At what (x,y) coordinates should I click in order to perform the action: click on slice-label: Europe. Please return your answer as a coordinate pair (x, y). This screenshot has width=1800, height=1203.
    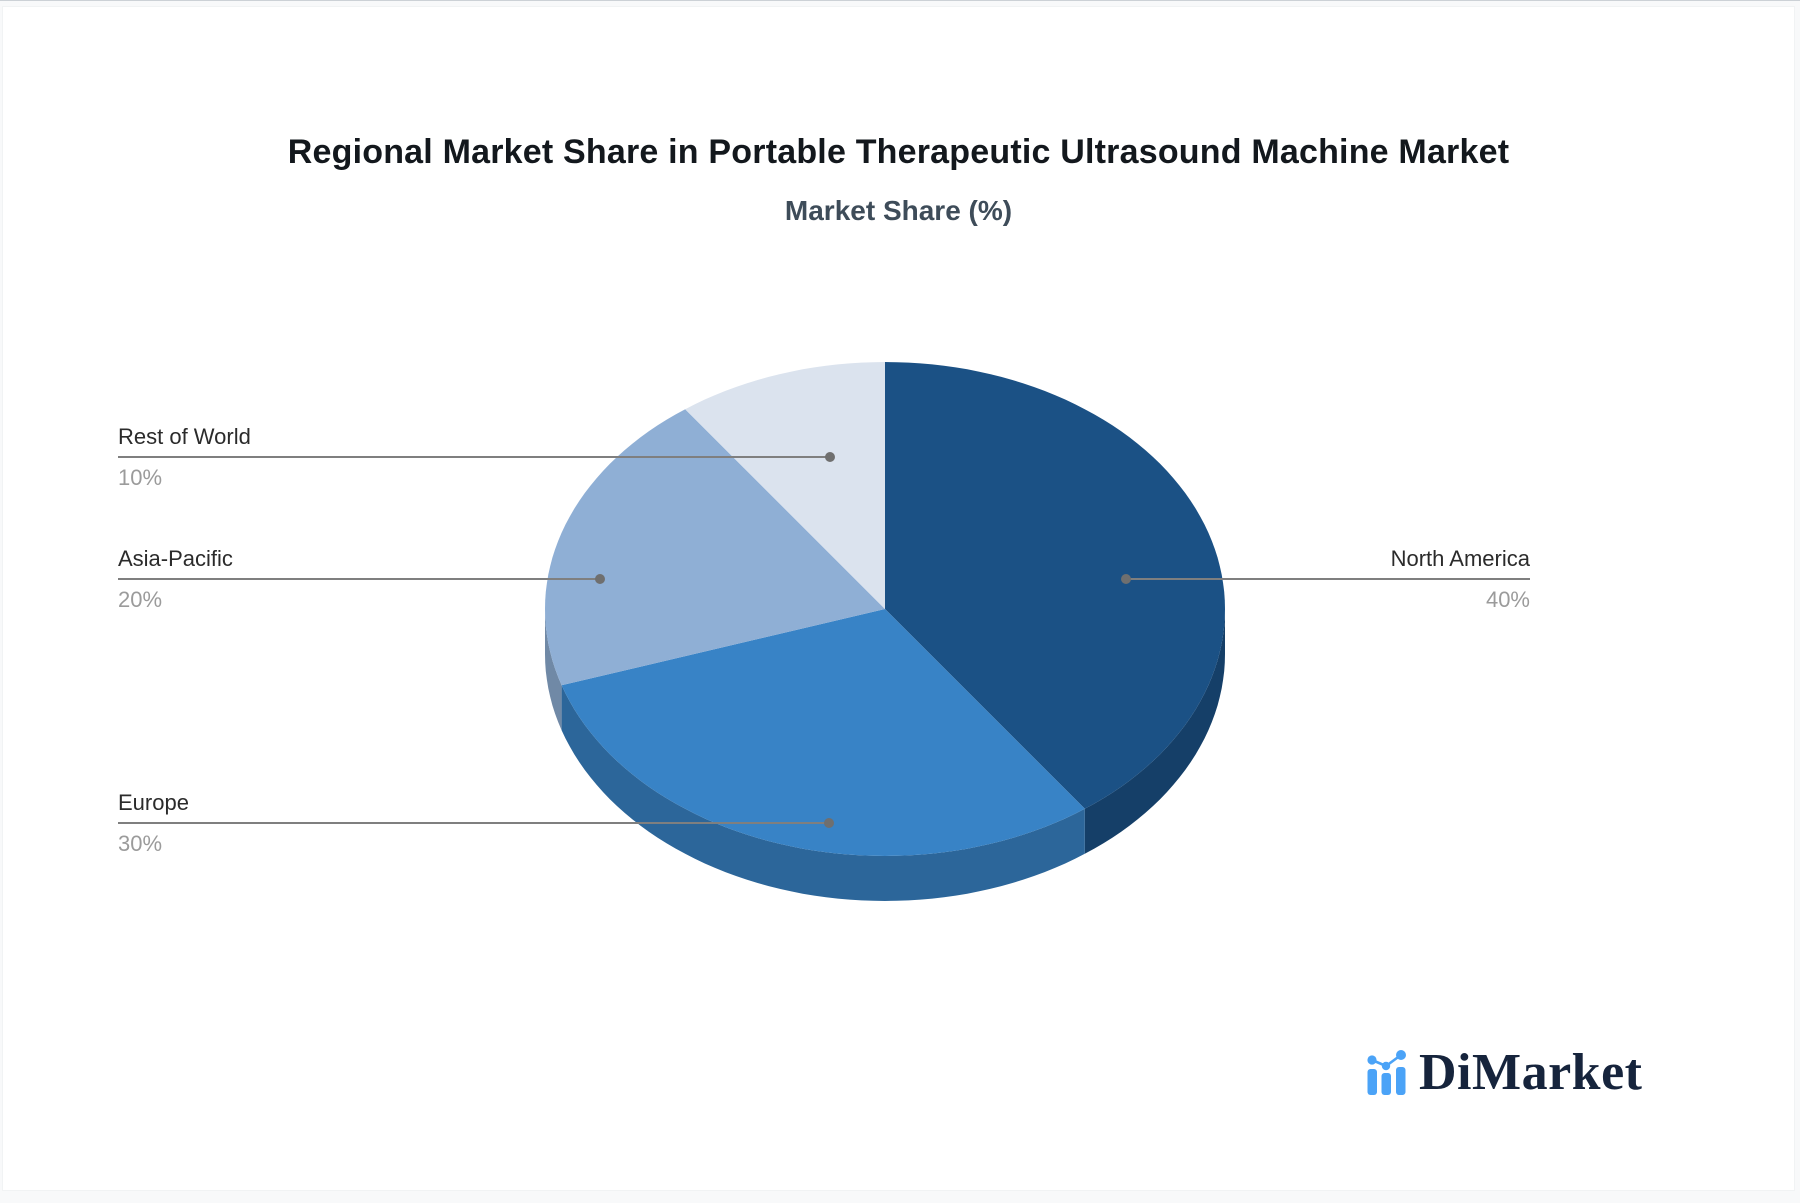
    Looking at the image, I should click on (474, 803).